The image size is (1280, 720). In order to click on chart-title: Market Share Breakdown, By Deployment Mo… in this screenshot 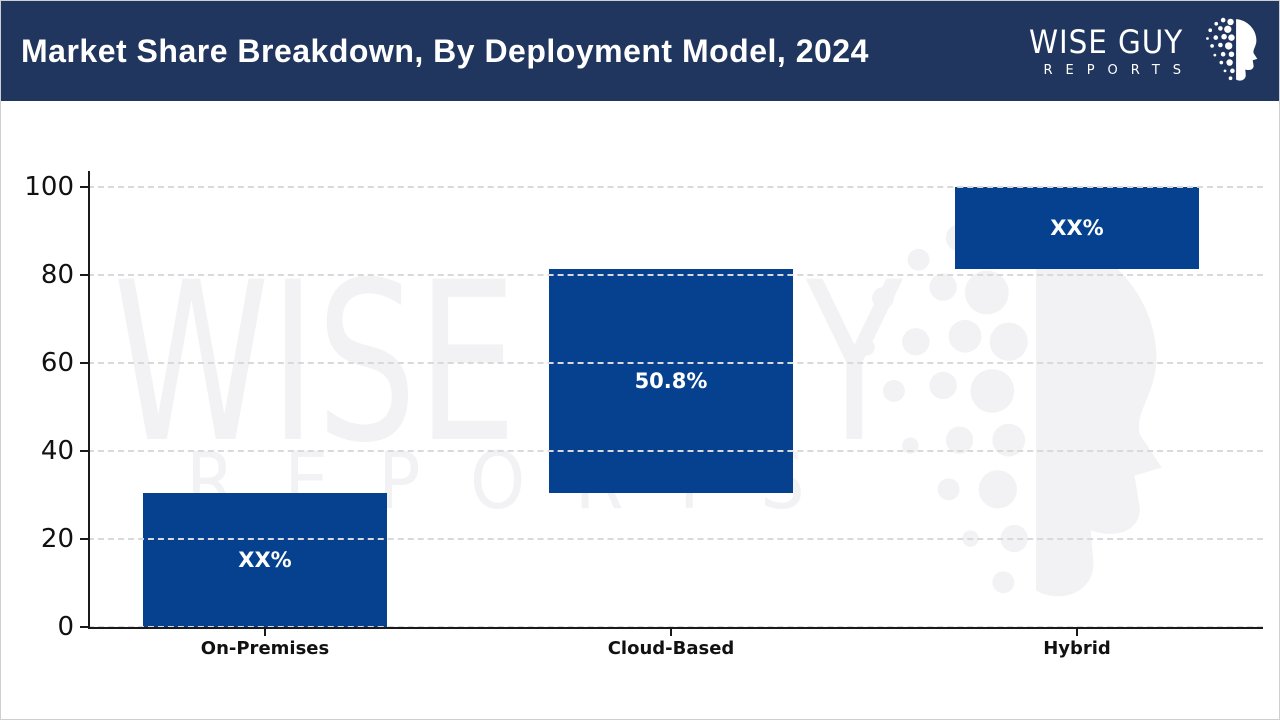, I will do `click(445, 50)`.